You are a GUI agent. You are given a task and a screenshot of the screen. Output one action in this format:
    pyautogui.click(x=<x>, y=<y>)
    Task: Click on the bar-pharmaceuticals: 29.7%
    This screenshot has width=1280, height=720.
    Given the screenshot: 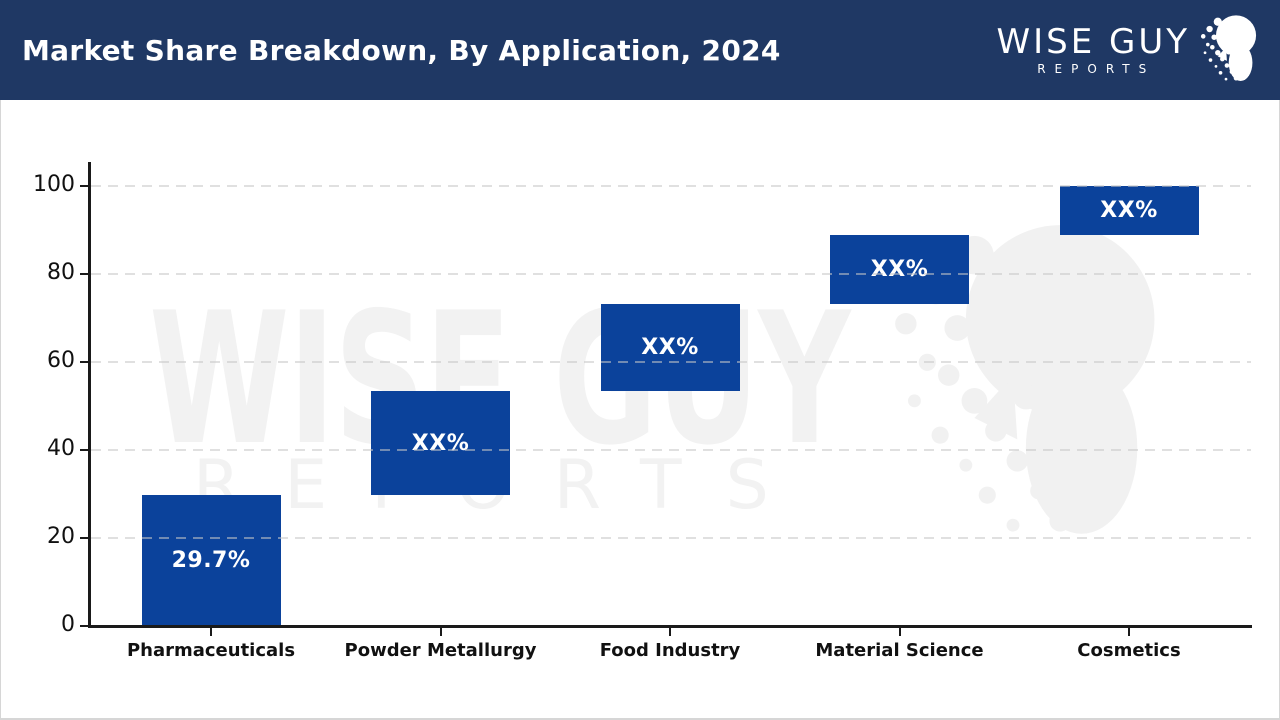 What is the action you would take?
    pyautogui.click(x=211, y=560)
    